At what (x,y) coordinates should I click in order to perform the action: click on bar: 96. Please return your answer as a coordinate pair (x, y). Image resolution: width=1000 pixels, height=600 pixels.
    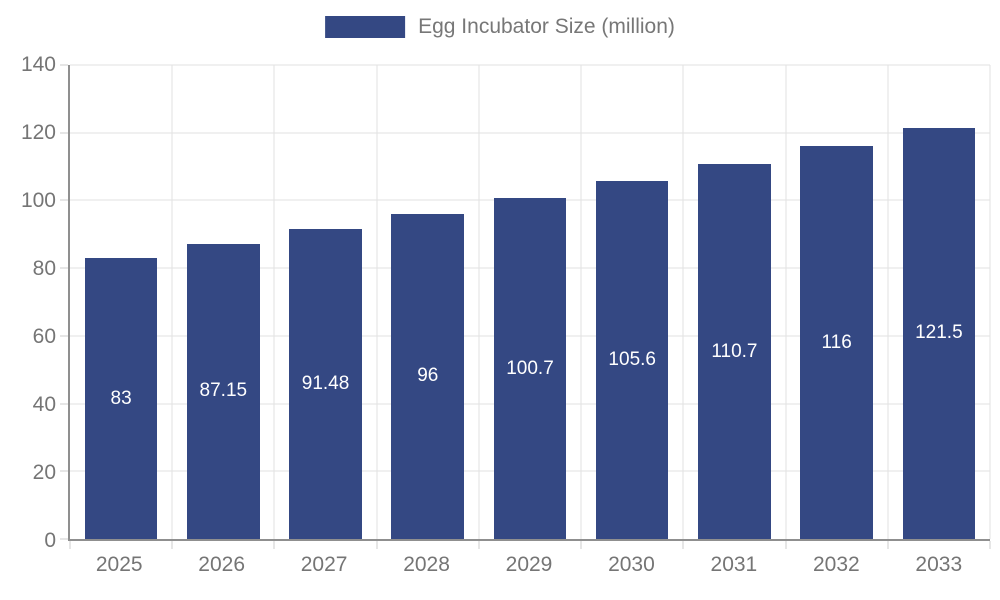
    Looking at the image, I should click on (428, 376).